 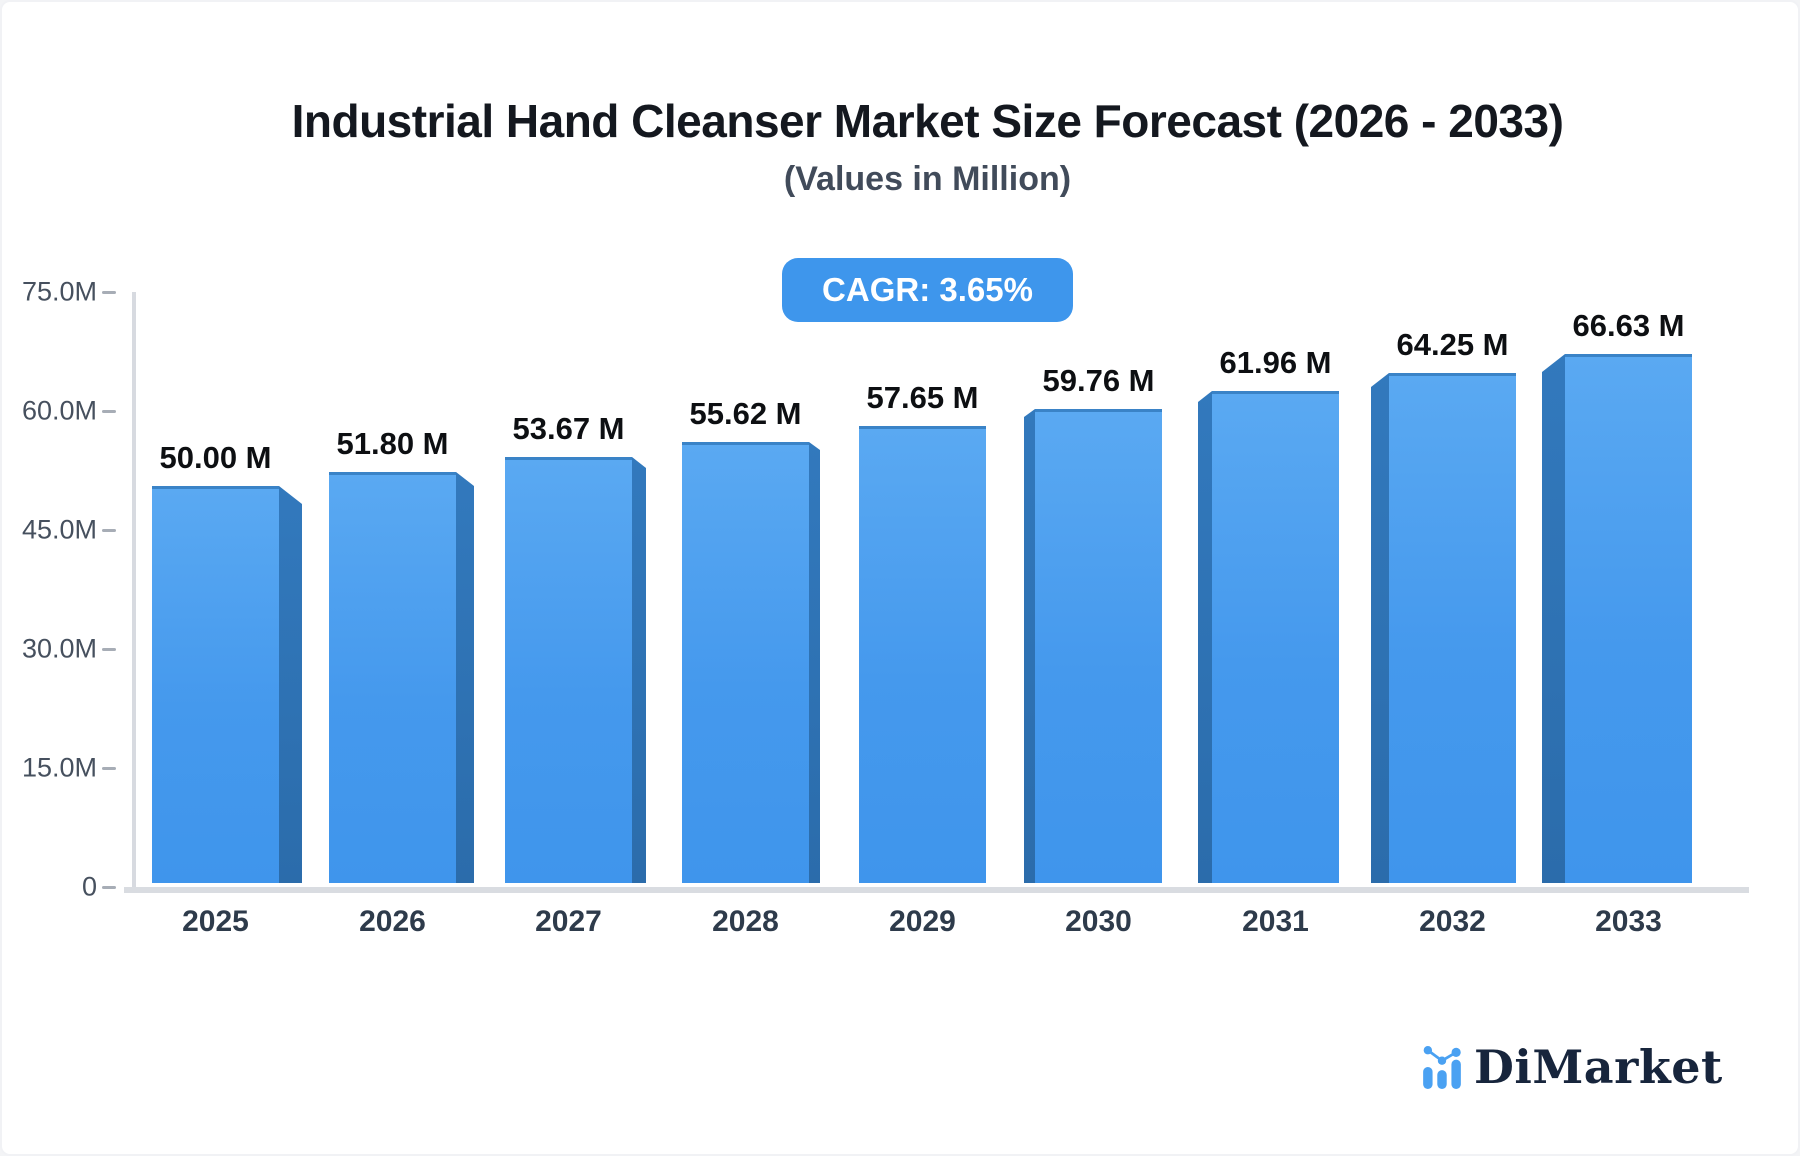 I want to click on x-axis-label-2033: 2033, so click(x=1628, y=921).